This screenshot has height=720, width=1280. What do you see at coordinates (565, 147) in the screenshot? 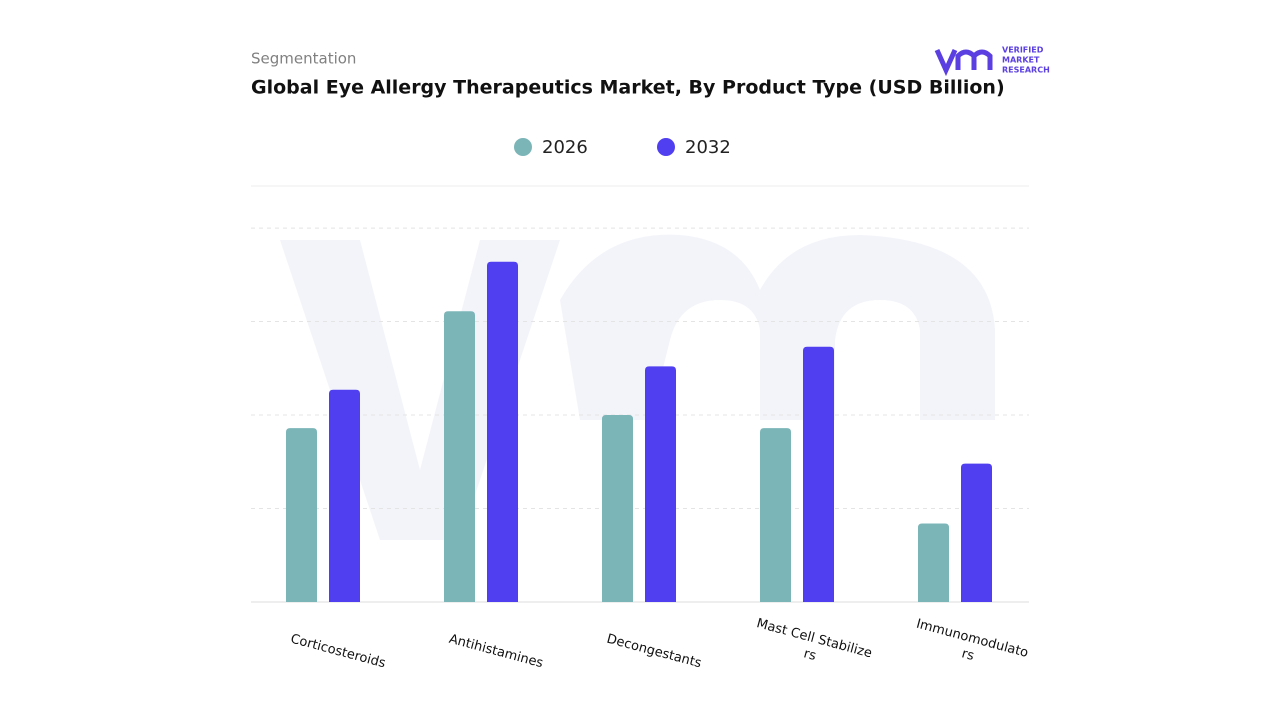
I see `legend-label: 2026` at bounding box center [565, 147].